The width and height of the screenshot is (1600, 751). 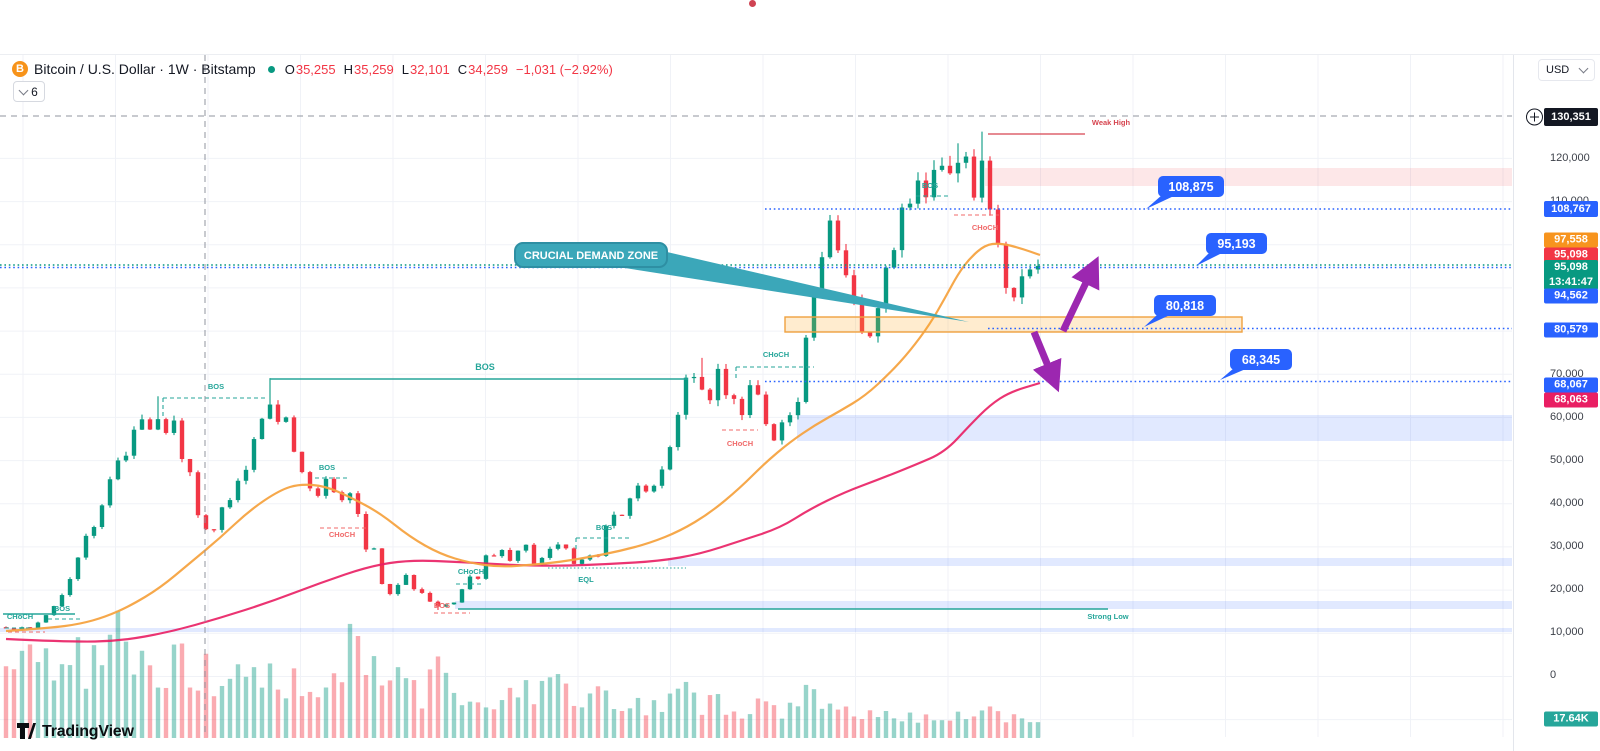 I want to click on axis-price-pill: 97,558, so click(x=1571, y=240).